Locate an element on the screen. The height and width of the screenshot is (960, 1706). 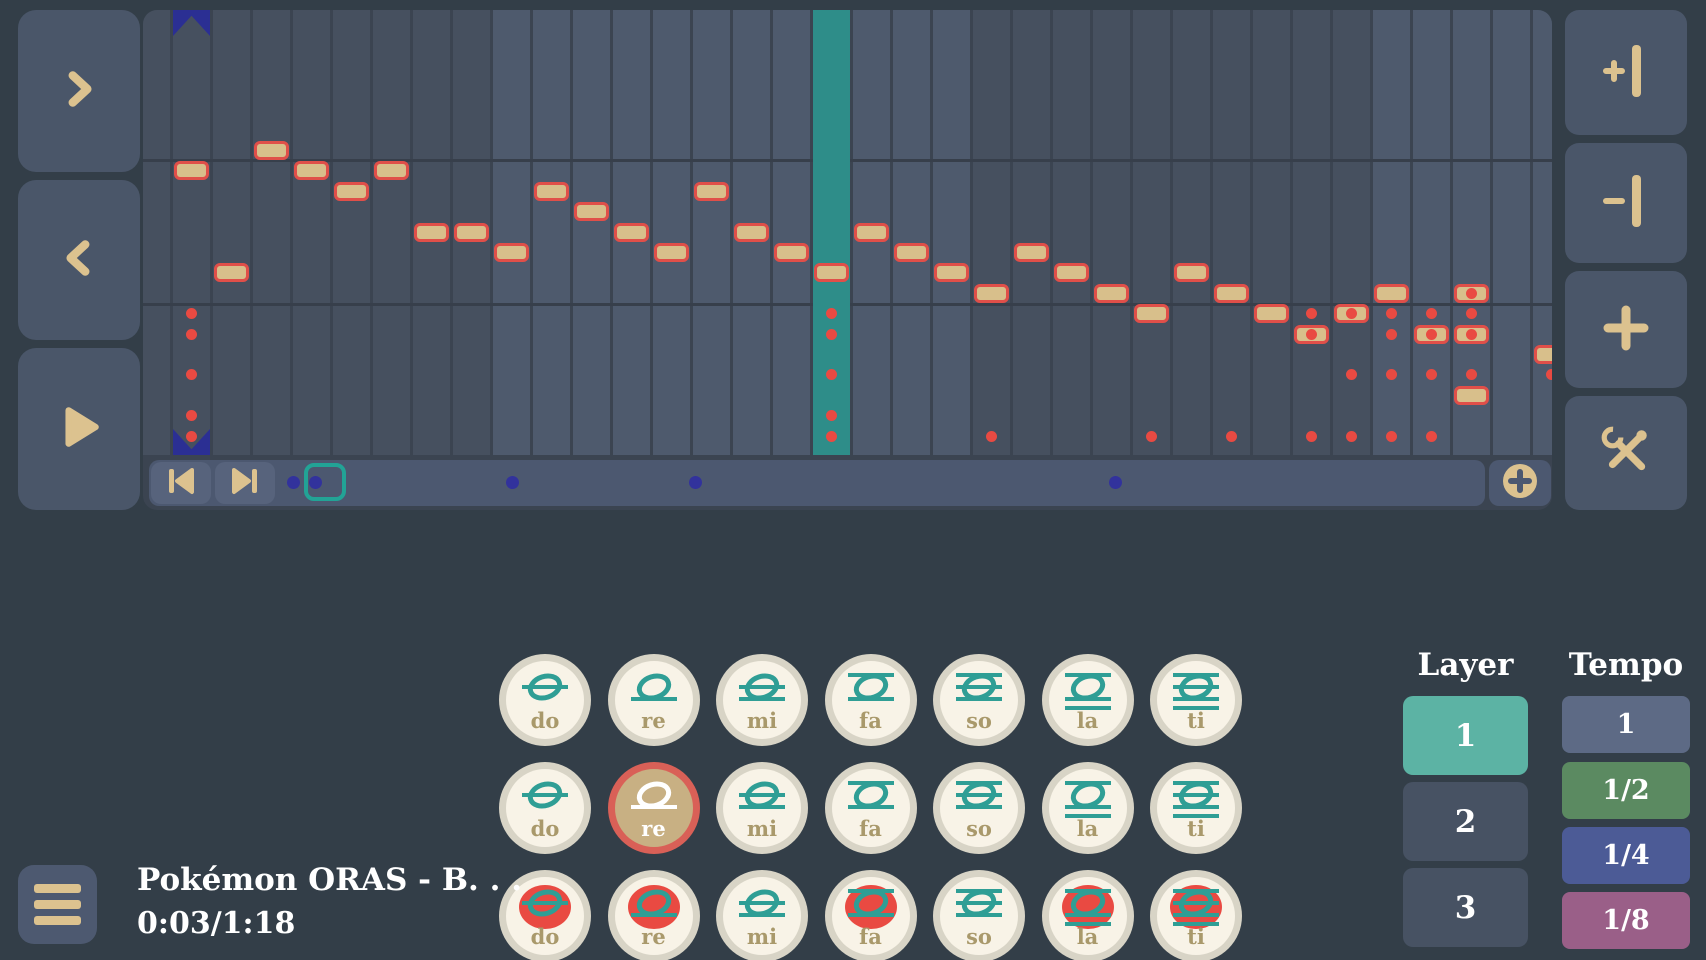
add-column-button is located at coordinates (1626, 72).